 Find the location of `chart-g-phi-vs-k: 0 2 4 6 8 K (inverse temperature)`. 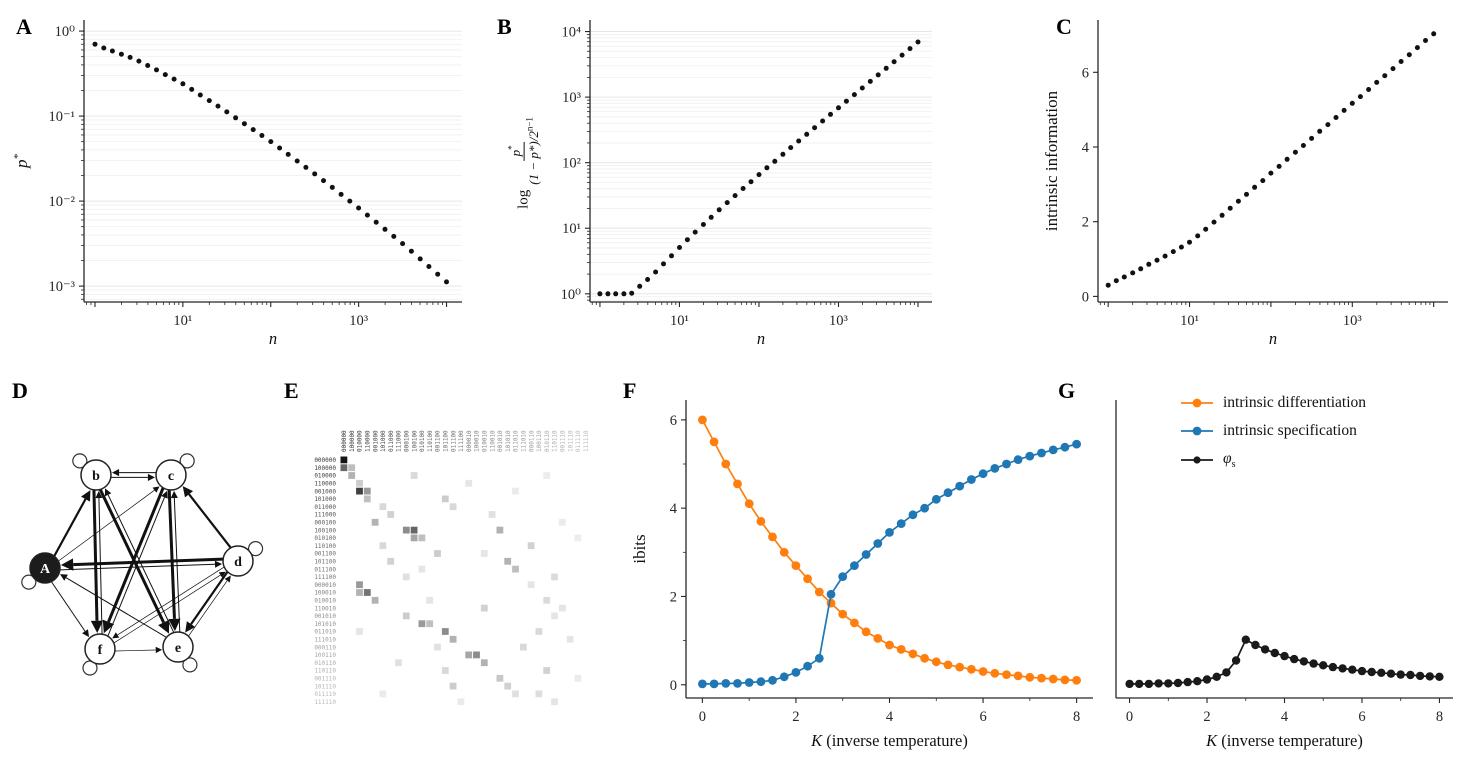

chart-g-phi-vs-k: 0 2 4 6 8 K (inverse temperature) is located at coordinates (1282, 575).